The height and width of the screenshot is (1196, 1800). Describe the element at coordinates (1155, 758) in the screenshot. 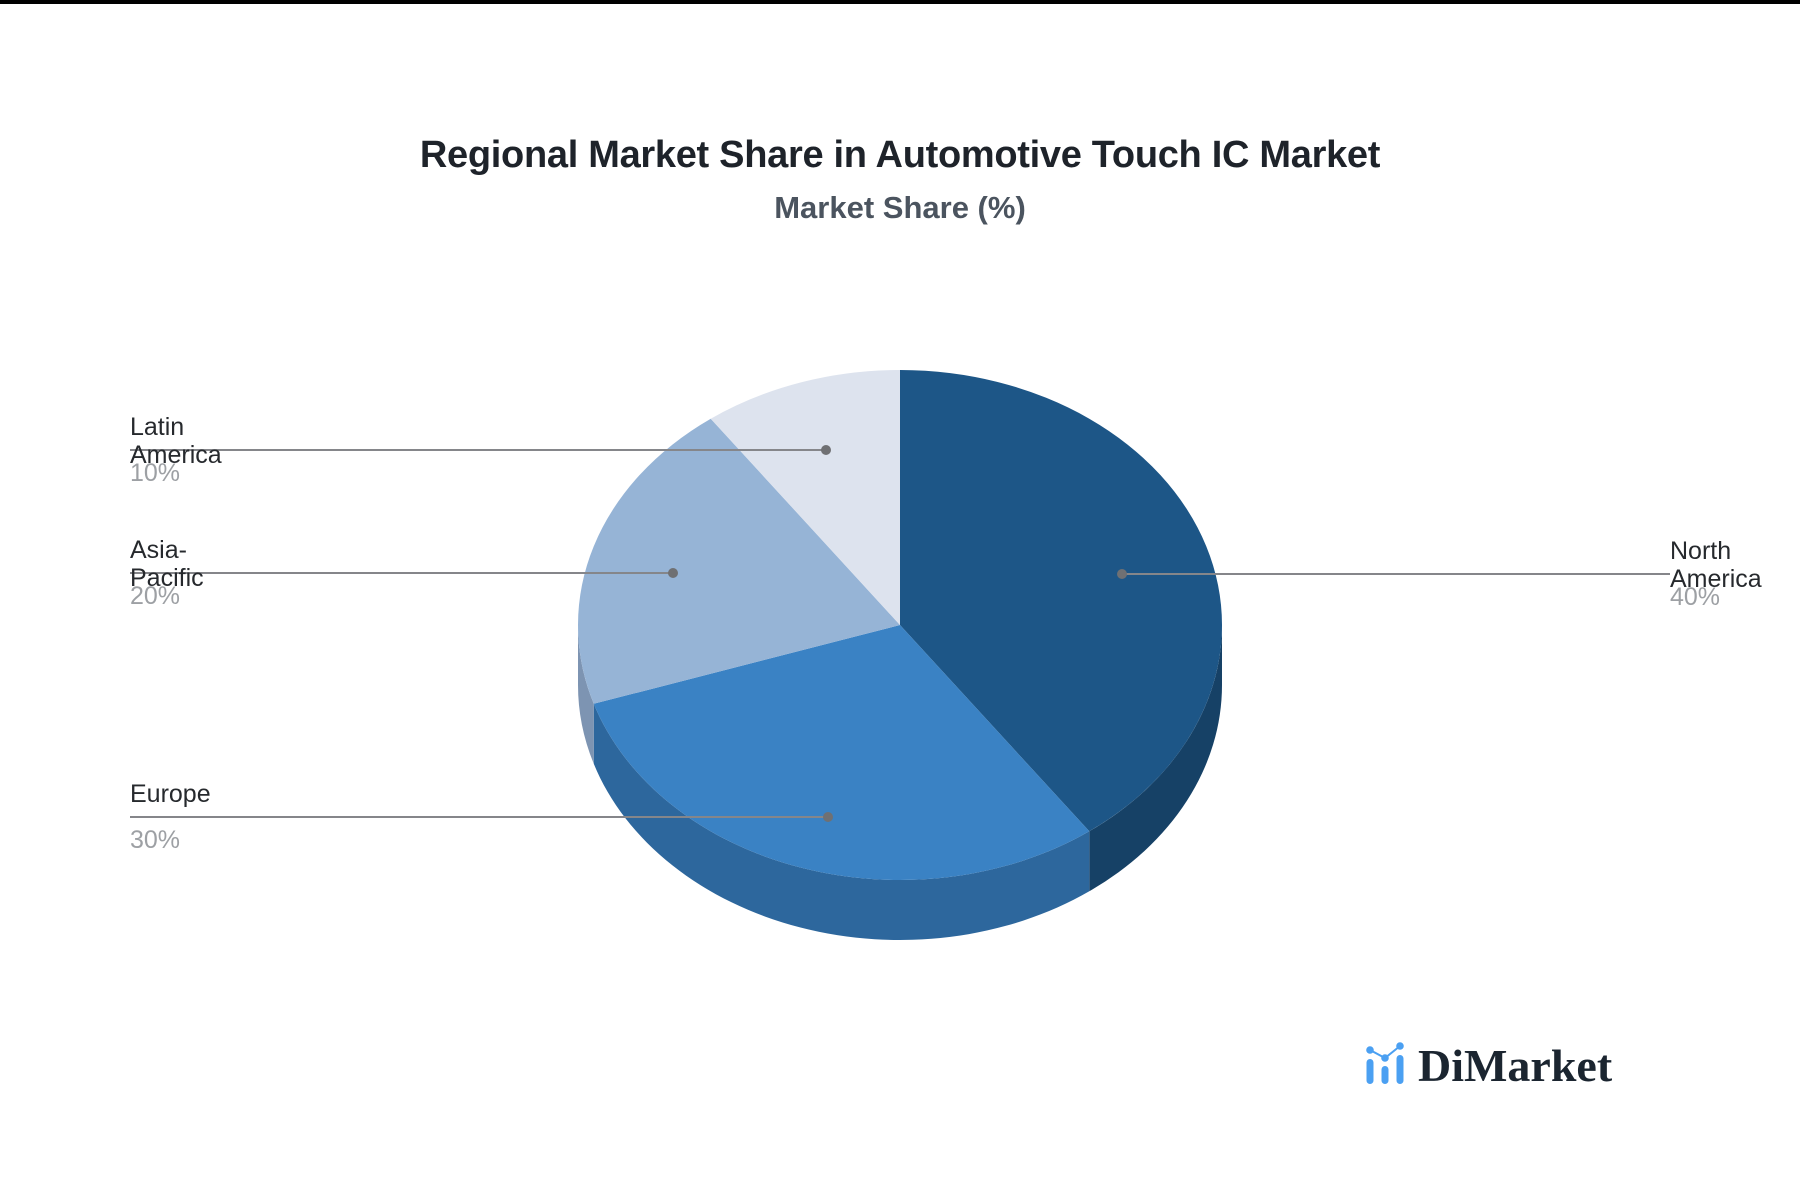

I see `pie-slice-side-north-america` at that location.